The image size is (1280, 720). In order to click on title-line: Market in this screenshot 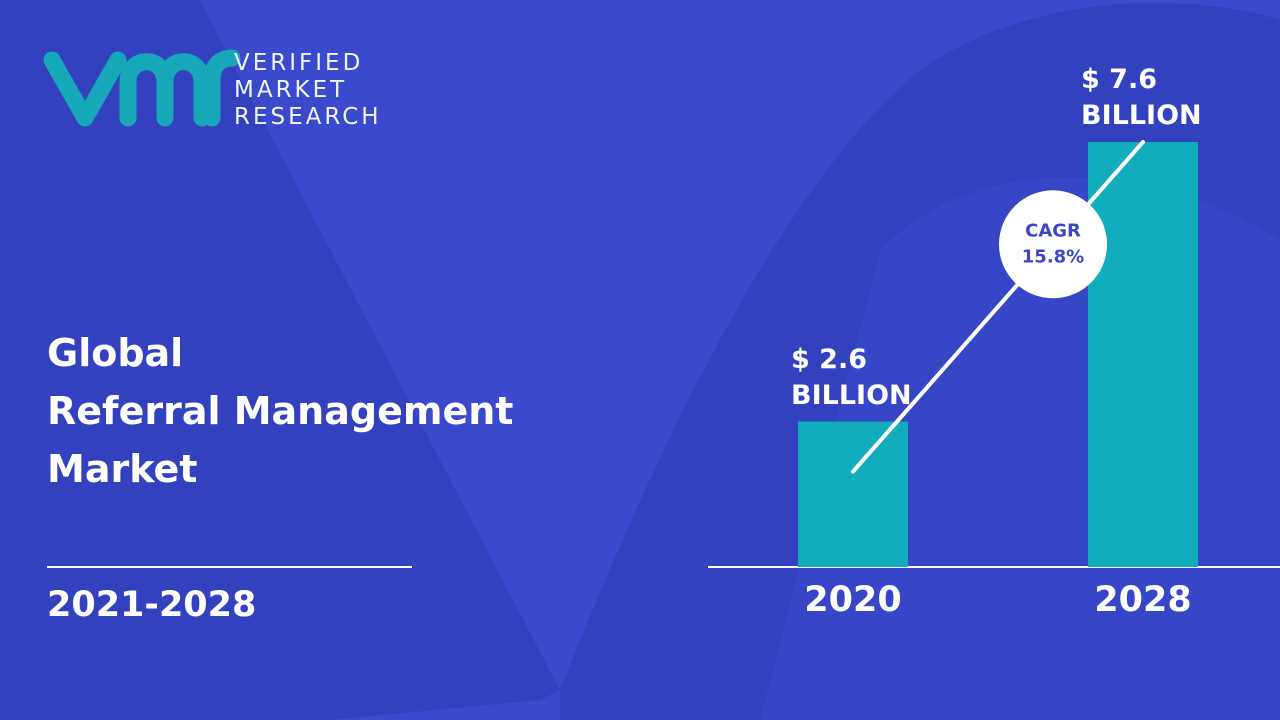, I will do `click(122, 469)`.